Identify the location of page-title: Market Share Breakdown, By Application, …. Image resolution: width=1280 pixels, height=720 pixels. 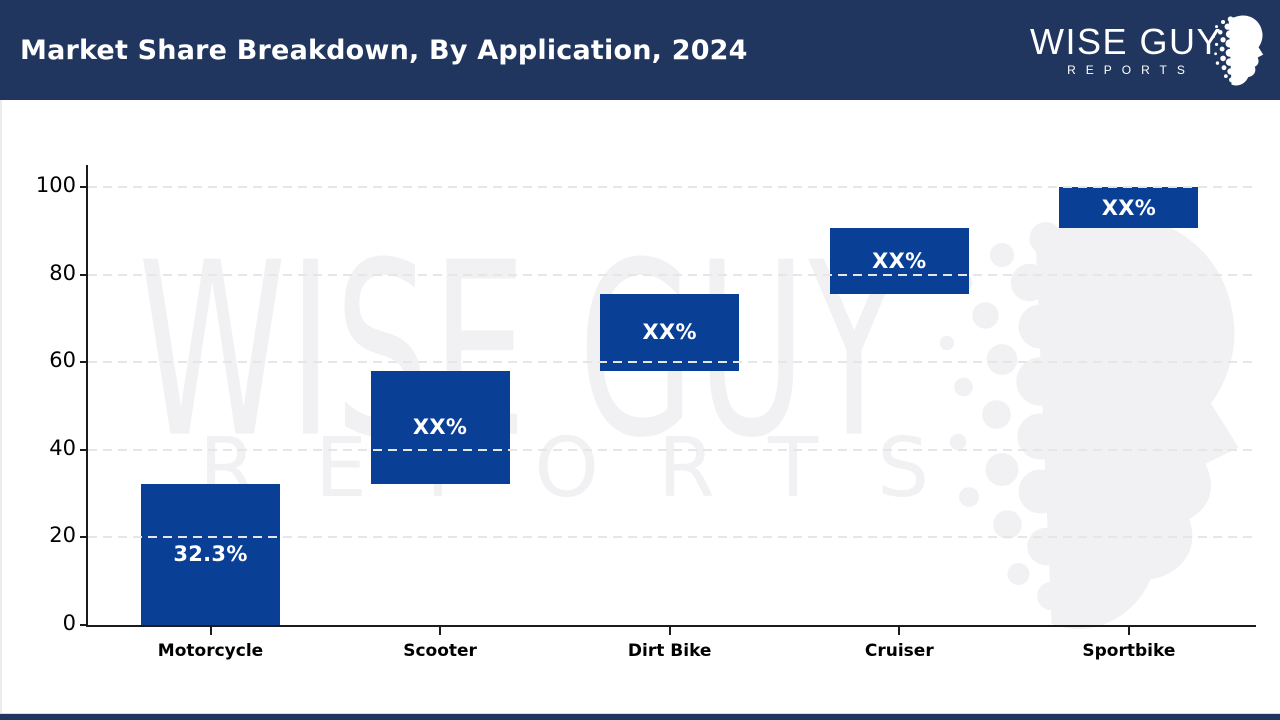
(384, 50).